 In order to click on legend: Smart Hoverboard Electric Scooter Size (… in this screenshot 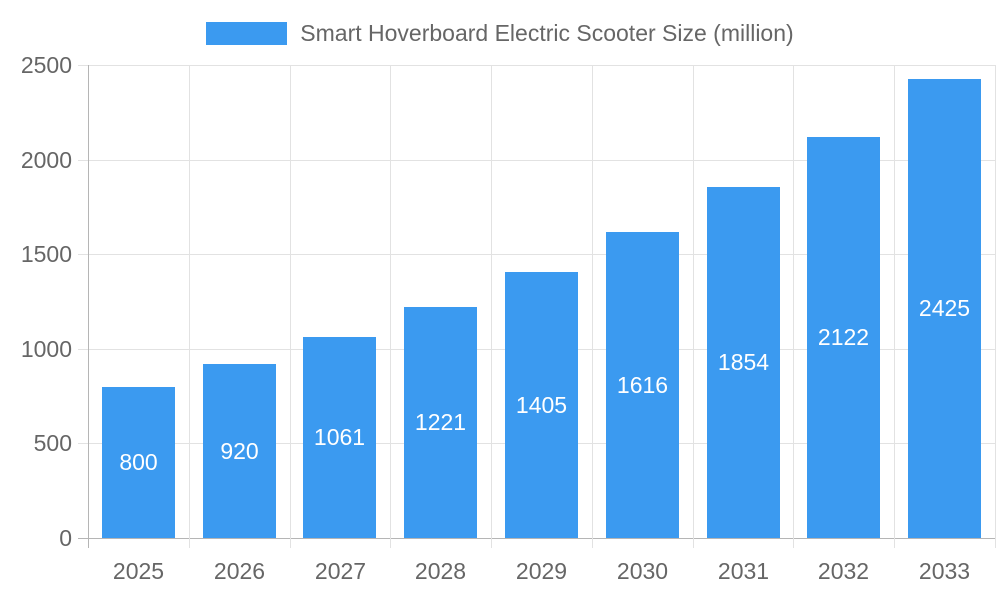, I will do `click(500, 33)`.